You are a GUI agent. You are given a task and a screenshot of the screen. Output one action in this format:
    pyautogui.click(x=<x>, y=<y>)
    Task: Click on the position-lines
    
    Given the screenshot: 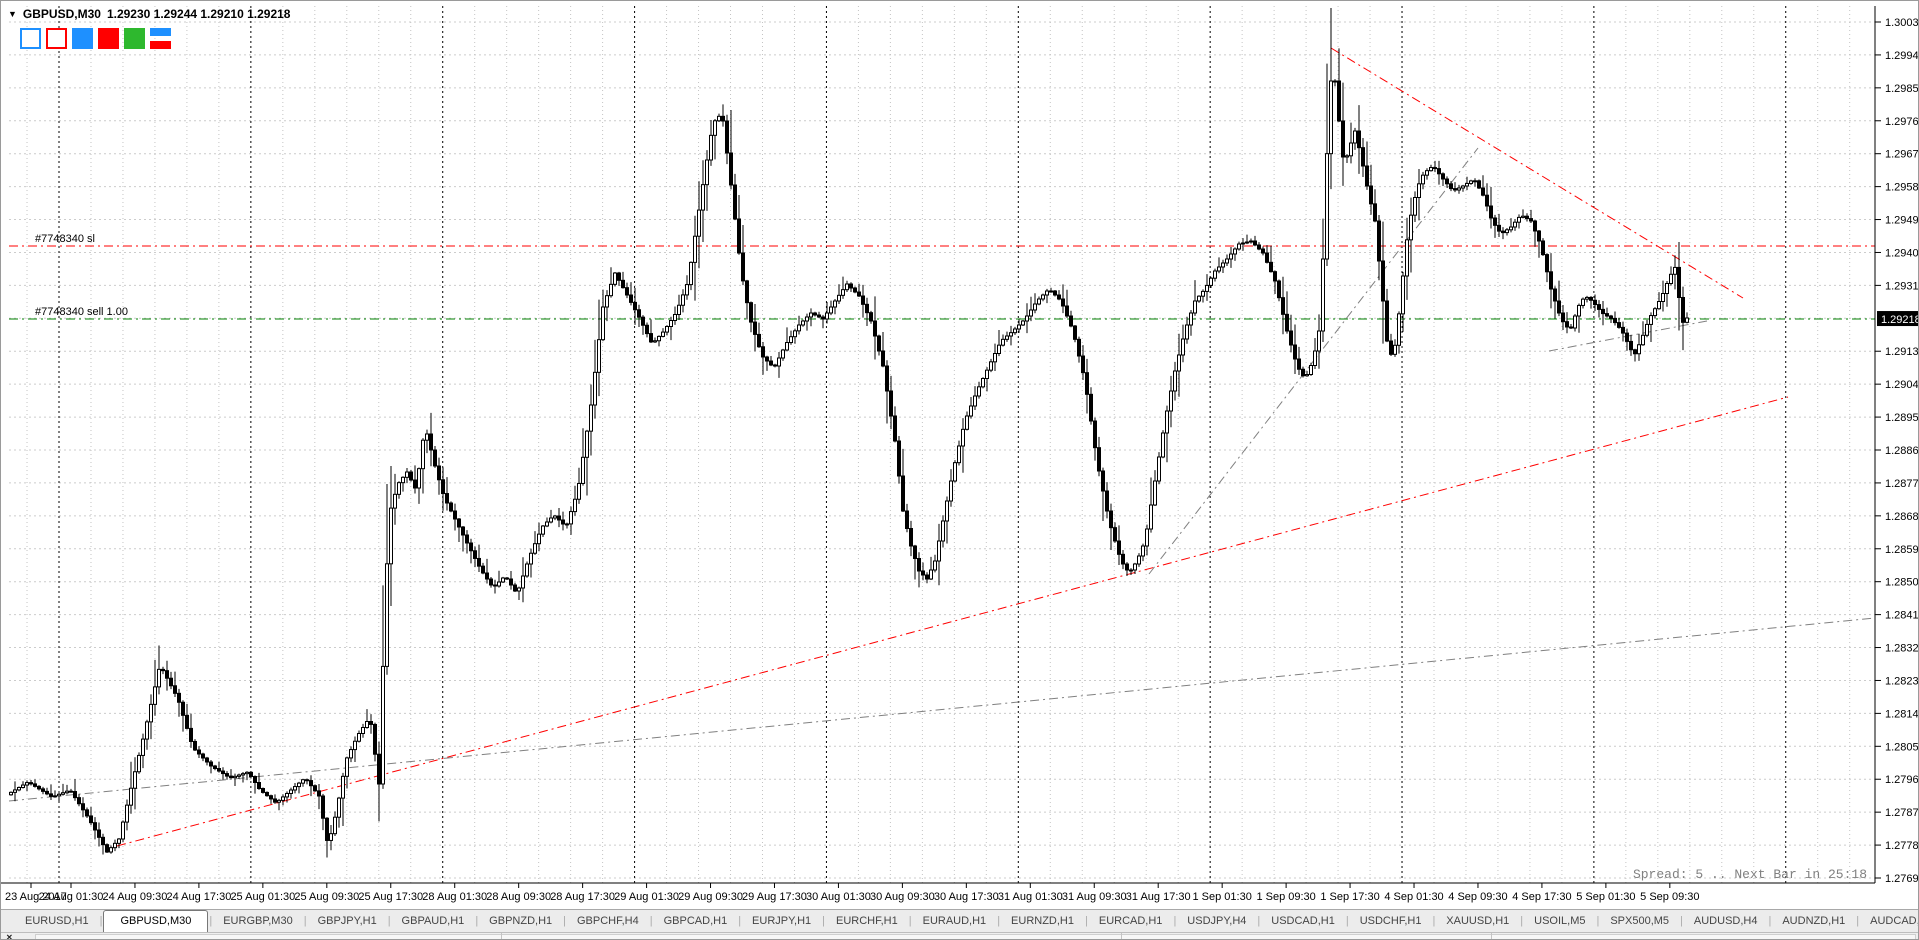 What is the action you would take?
    pyautogui.click(x=942, y=282)
    